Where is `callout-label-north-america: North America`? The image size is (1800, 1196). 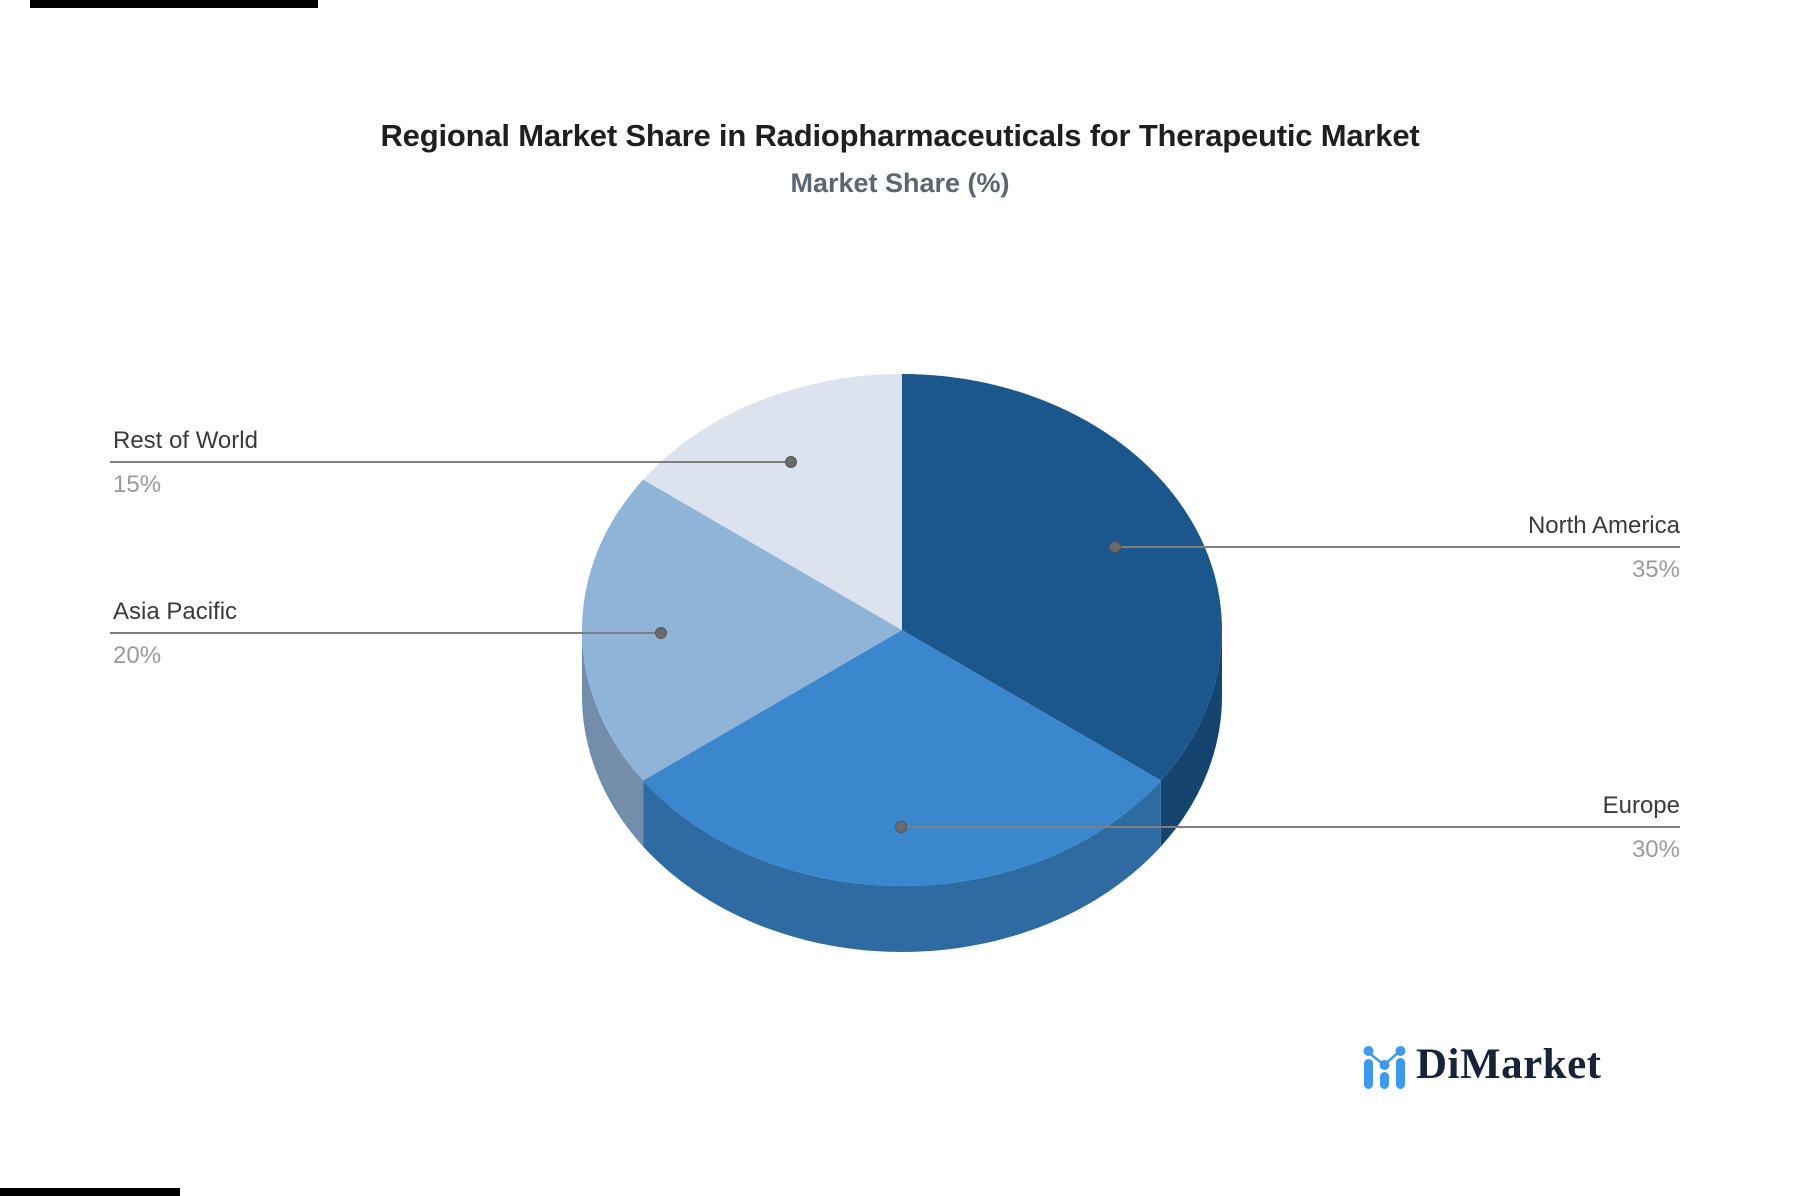
callout-label-north-america: North America is located at coordinates (1603, 525).